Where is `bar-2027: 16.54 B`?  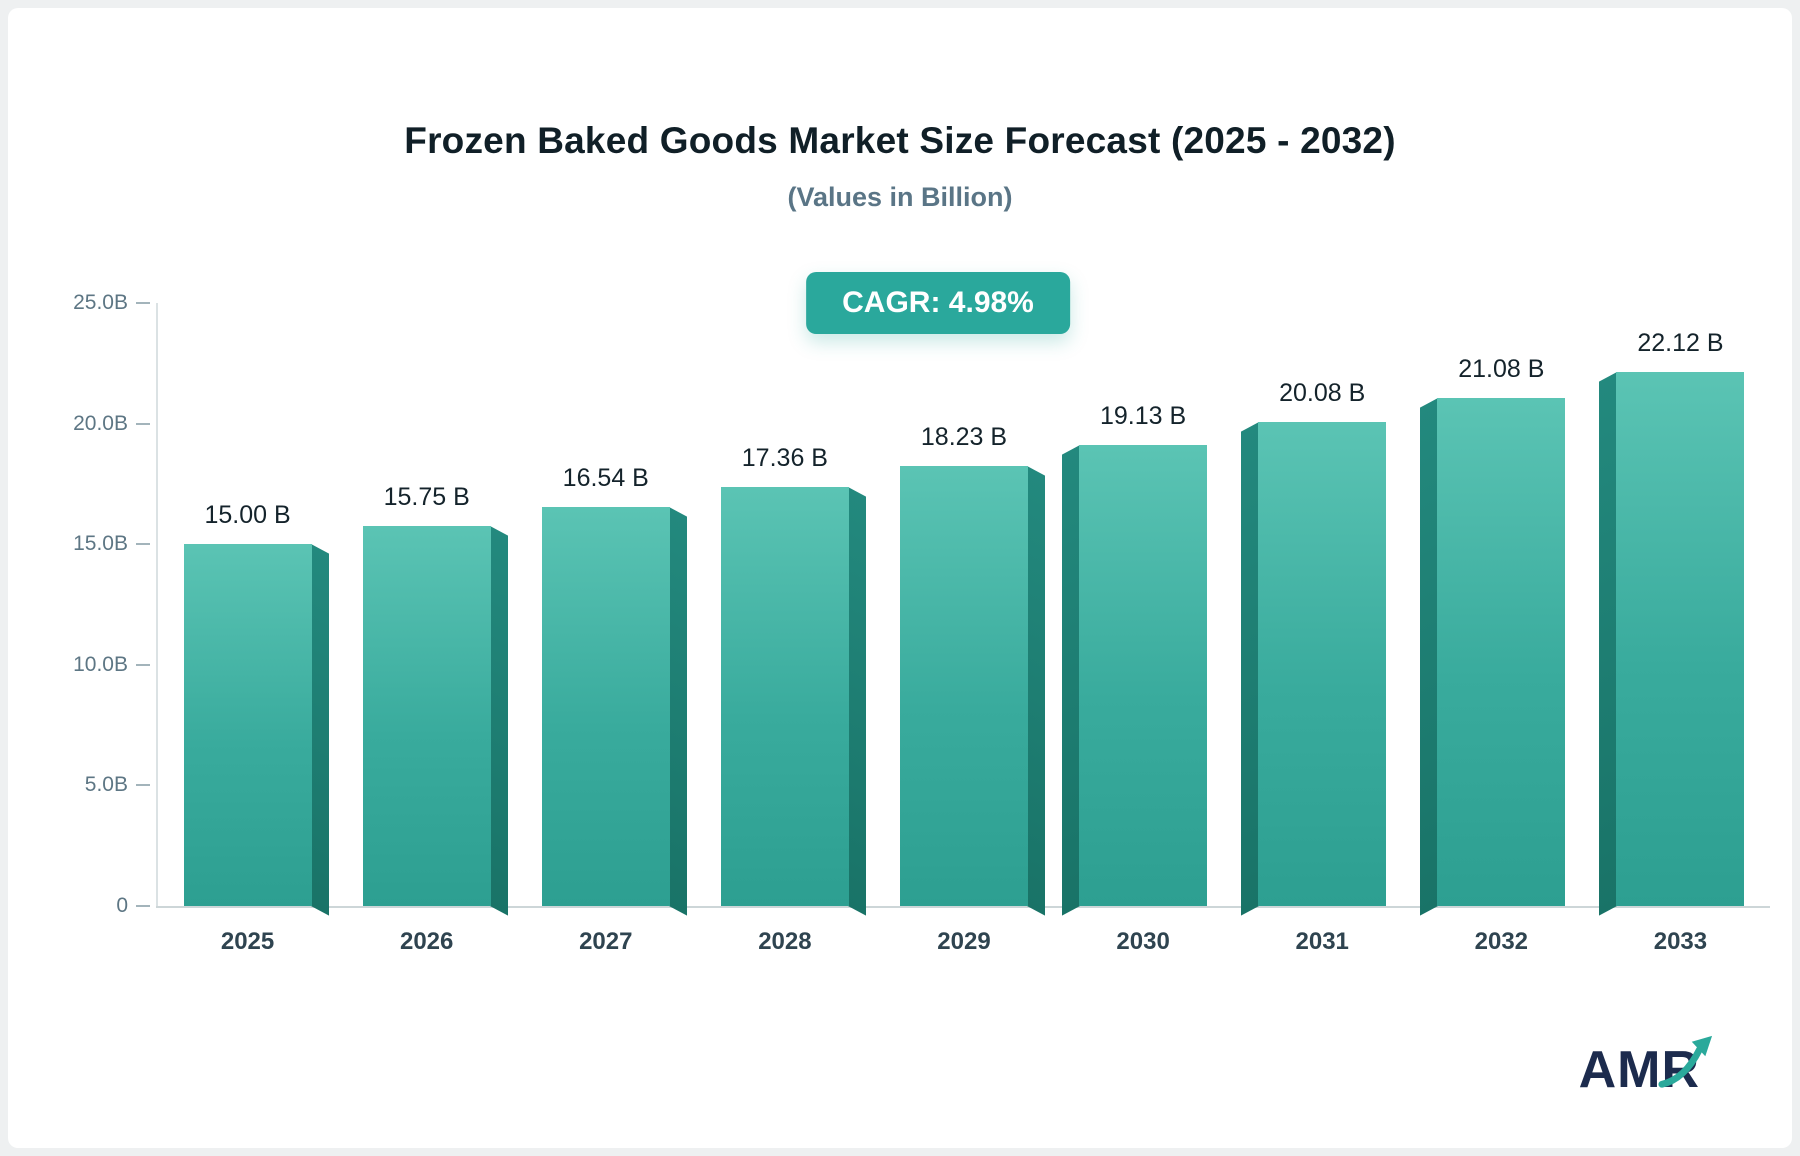
bar-2027: 16.54 B is located at coordinates (614, 690).